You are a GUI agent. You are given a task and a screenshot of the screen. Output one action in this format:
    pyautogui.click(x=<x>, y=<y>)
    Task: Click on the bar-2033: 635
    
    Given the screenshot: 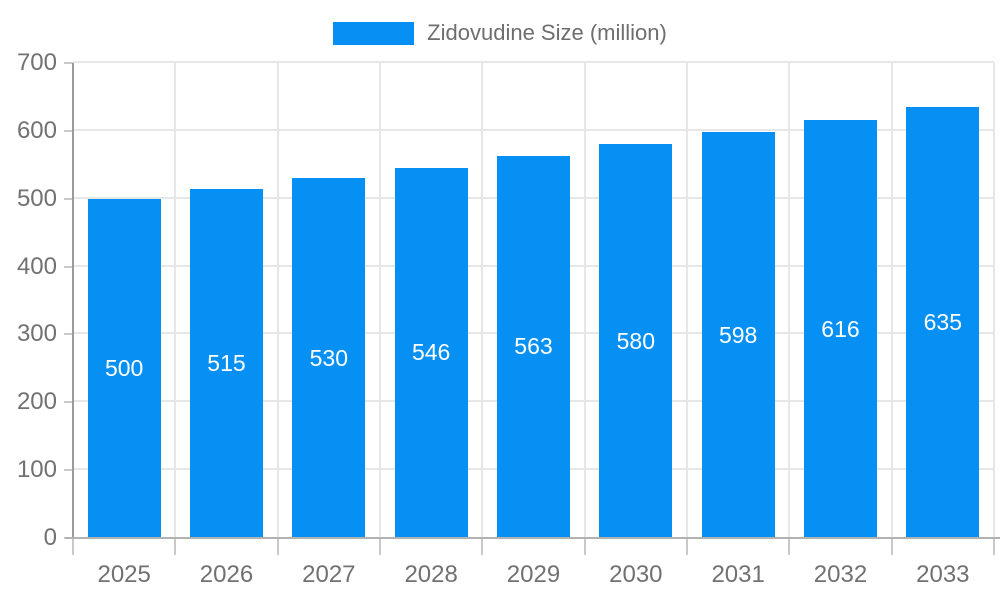 What is the action you would take?
    pyautogui.click(x=943, y=322)
    